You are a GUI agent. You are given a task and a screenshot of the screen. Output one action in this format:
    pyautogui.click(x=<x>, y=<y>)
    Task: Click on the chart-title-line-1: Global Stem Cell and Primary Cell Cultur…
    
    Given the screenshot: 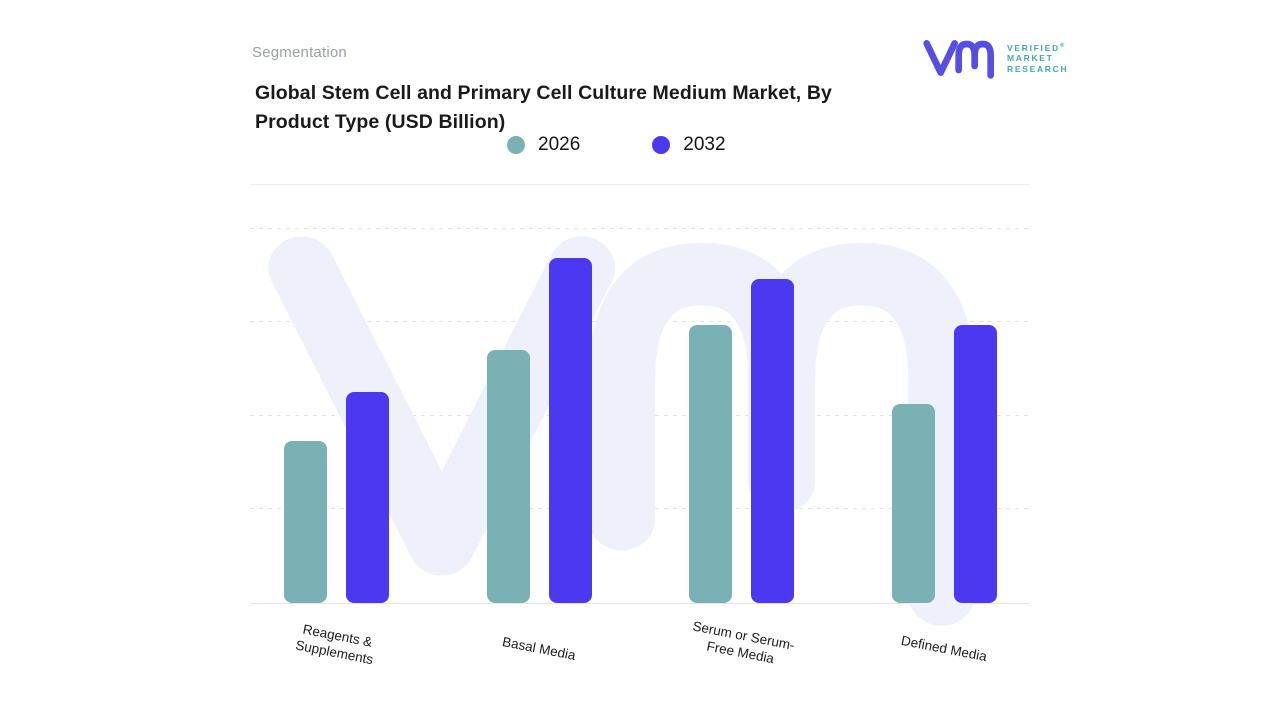 What is the action you would take?
    pyautogui.click(x=543, y=93)
    